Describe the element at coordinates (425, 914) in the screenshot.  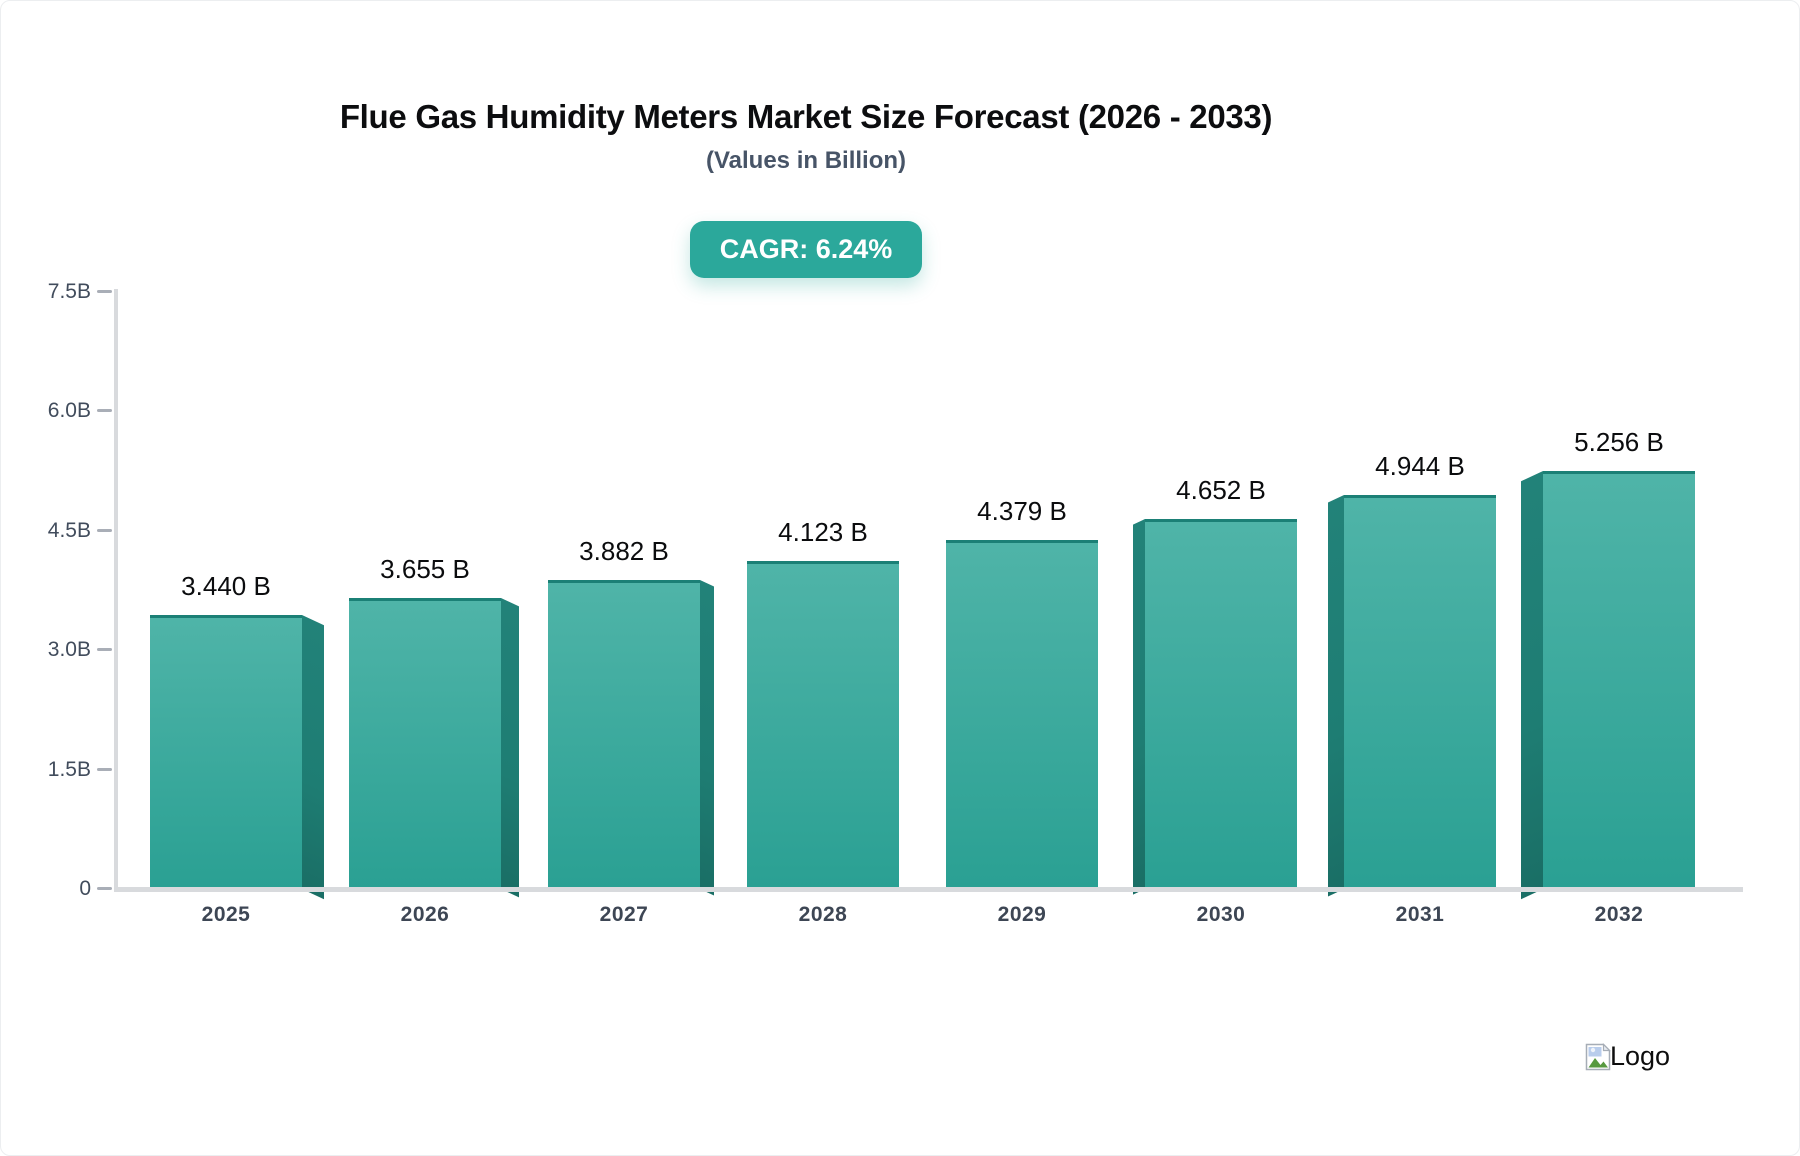
I see `x-axis-label-2026: 2026` at that location.